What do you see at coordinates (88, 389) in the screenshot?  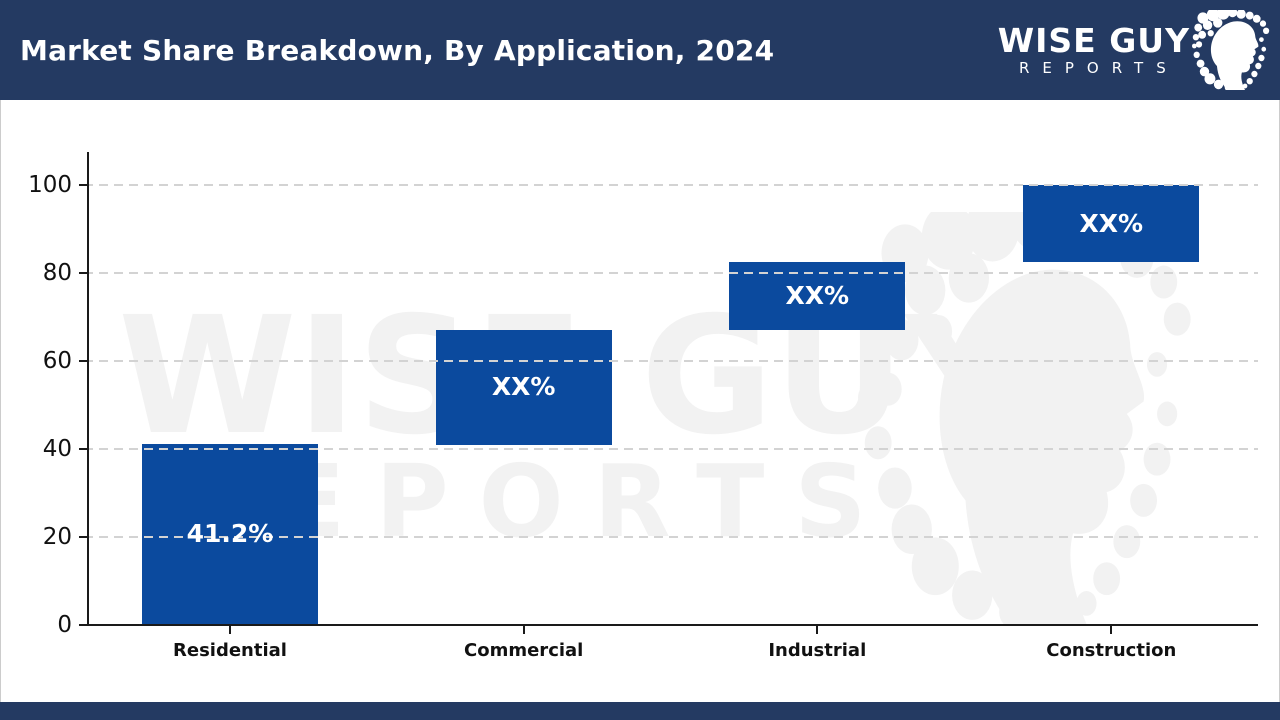 I see `y-axis-line` at bounding box center [88, 389].